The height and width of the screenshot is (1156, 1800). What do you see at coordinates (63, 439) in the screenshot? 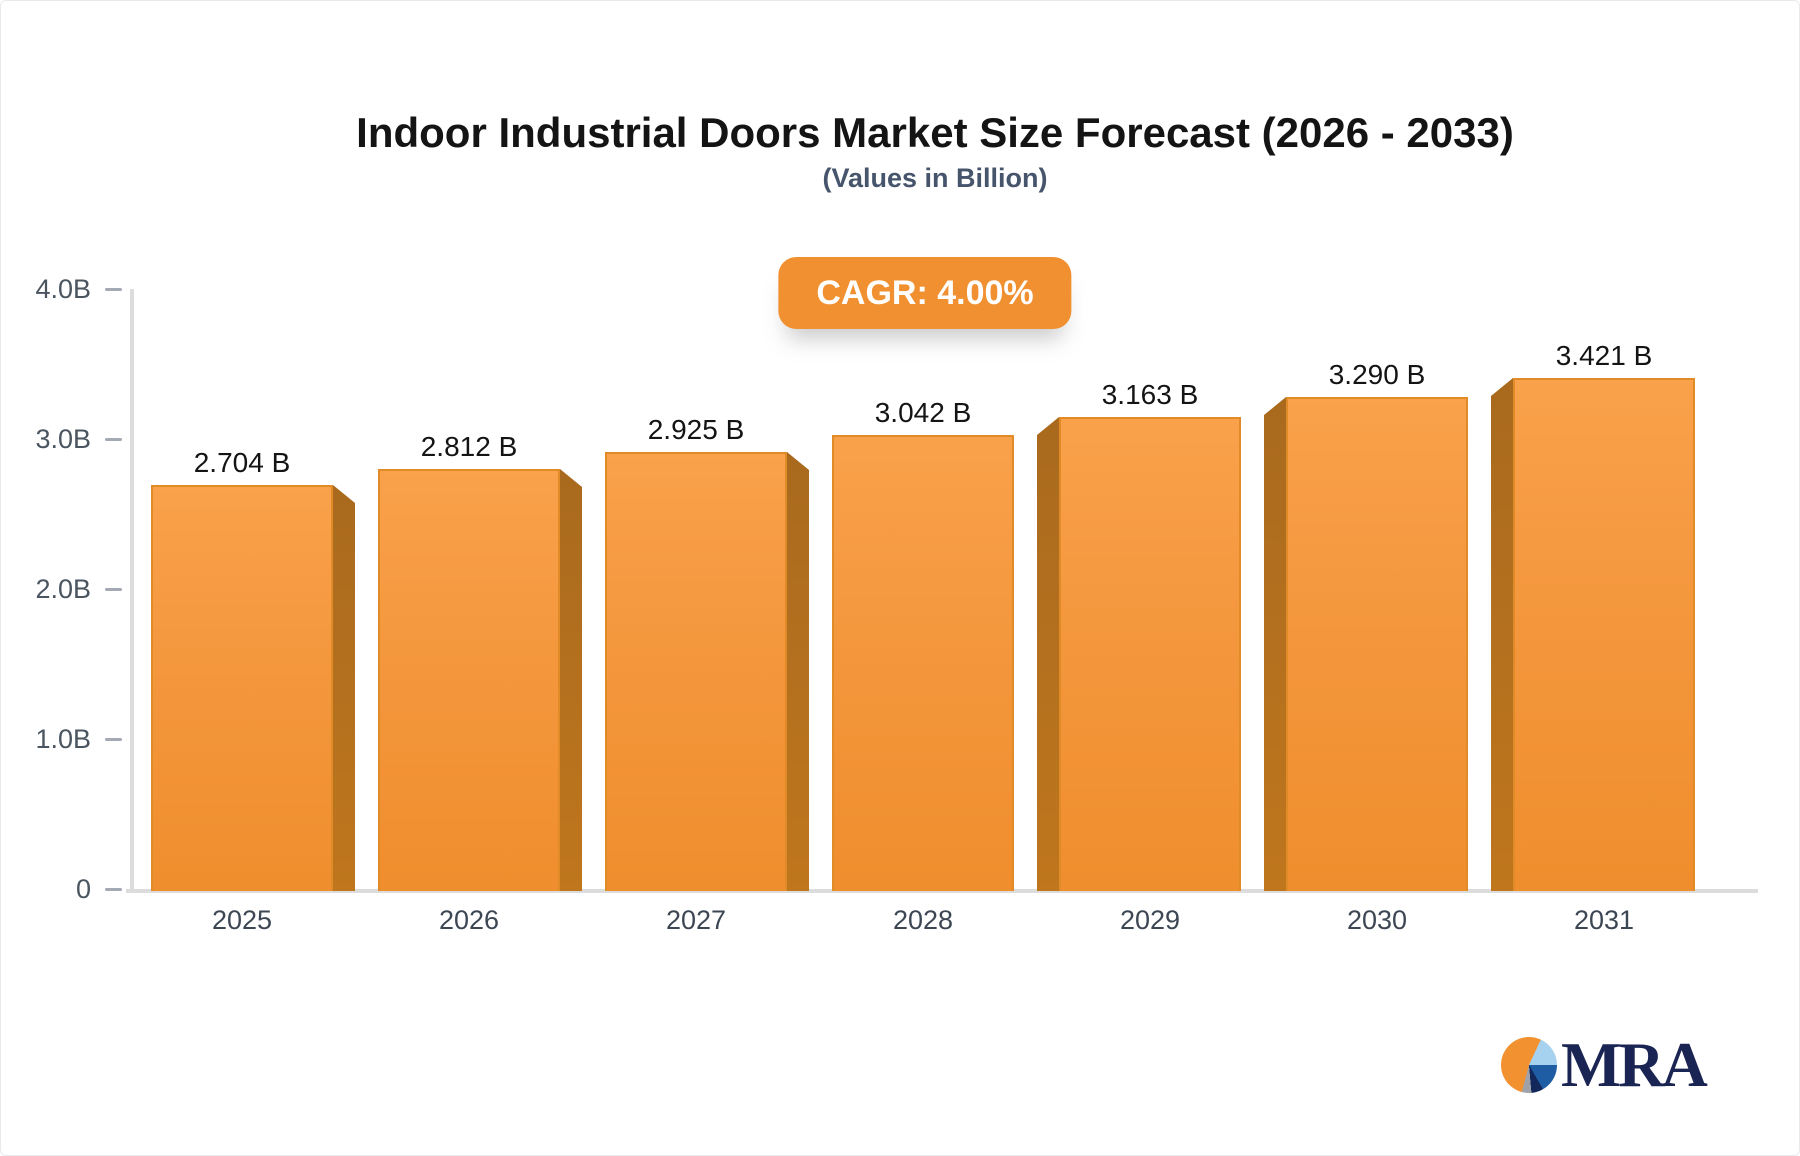
I see `y-tick-label-3.0B: 3.0B` at bounding box center [63, 439].